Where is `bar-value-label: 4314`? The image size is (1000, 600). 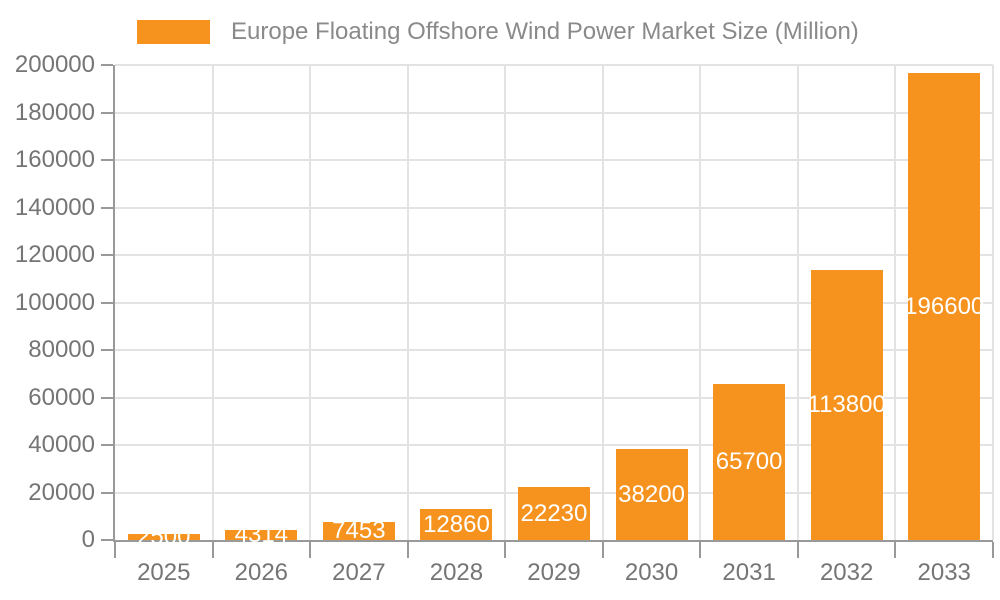
bar-value-label: 4314 is located at coordinates (261, 534).